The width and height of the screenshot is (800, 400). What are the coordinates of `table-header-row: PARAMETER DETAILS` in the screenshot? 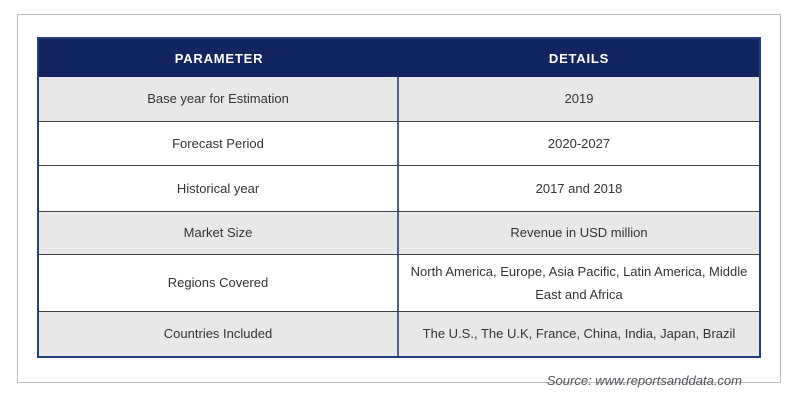 It's located at (399, 58).